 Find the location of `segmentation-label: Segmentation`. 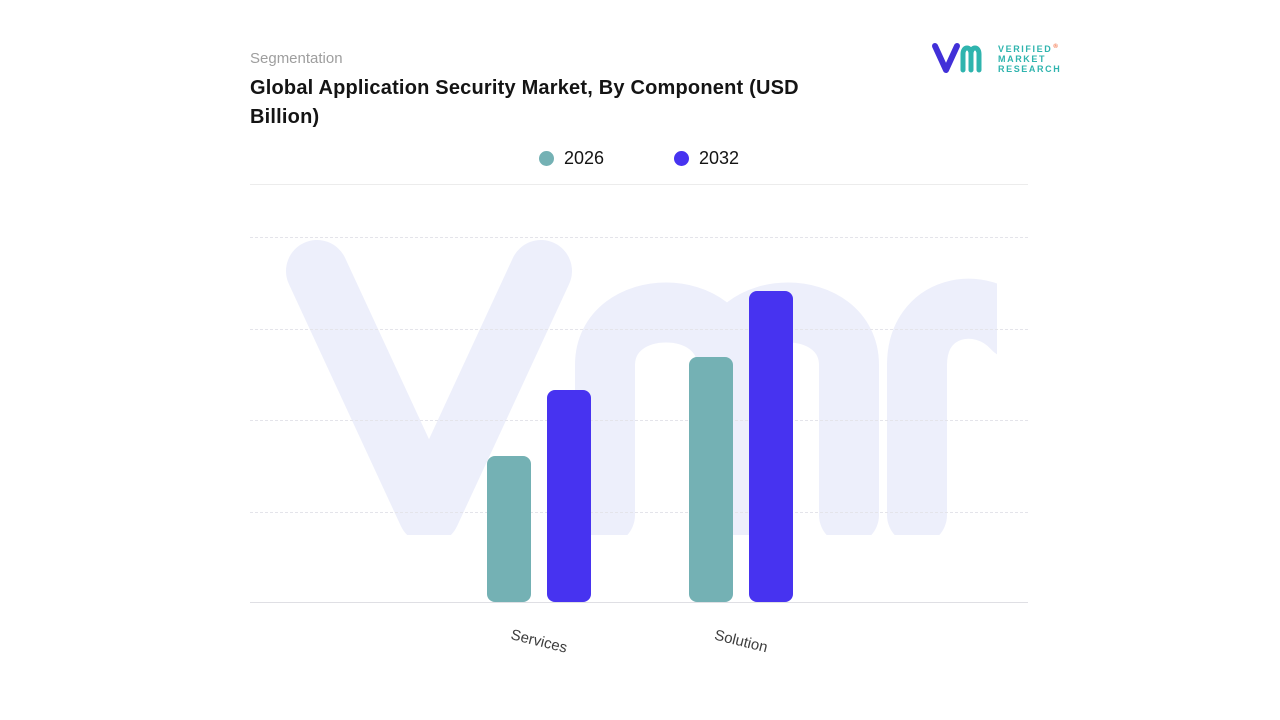

segmentation-label: Segmentation is located at coordinates (296, 58).